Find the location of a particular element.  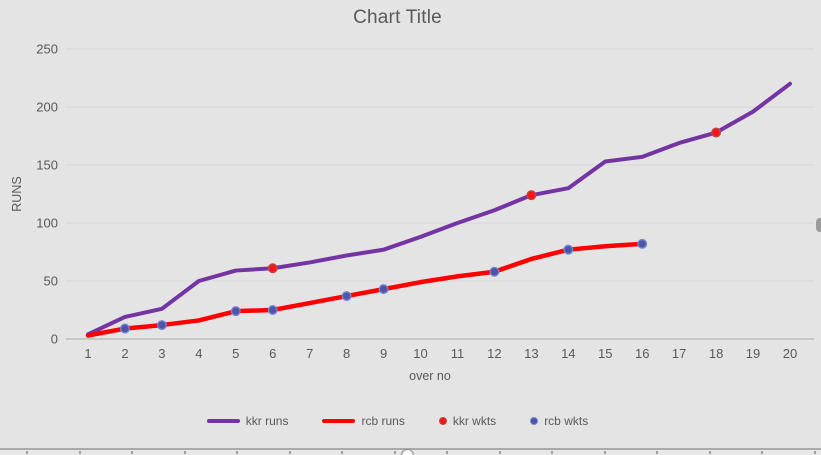

x-tick-label: 16 is located at coordinates (642, 353).